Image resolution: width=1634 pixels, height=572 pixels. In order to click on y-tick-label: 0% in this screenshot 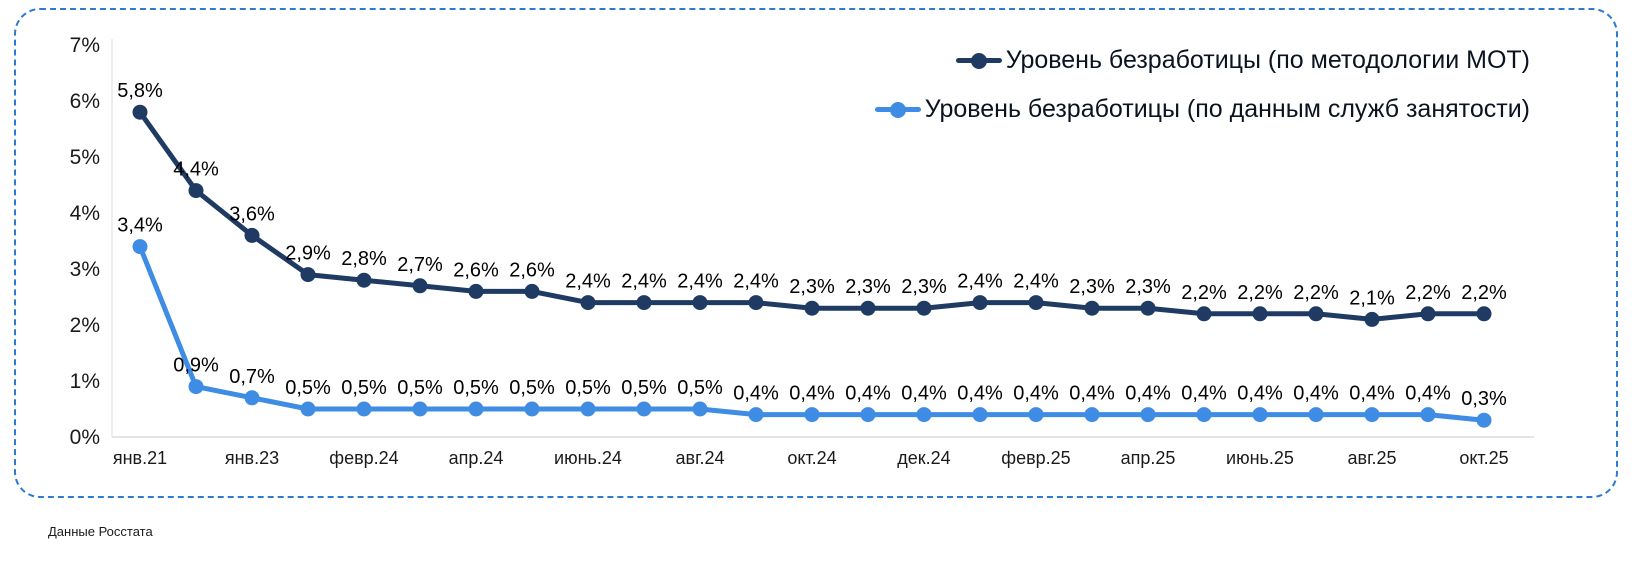, I will do `click(85, 437)`.